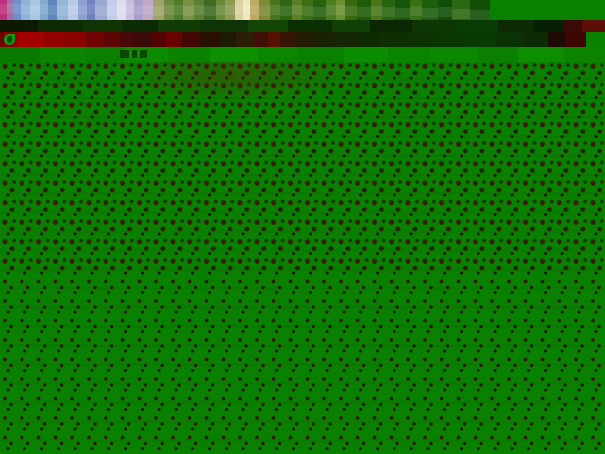 The width and height of the screenshot is (605, 454). I want to click on corrupted-red-toolbar, so click(302, 39).